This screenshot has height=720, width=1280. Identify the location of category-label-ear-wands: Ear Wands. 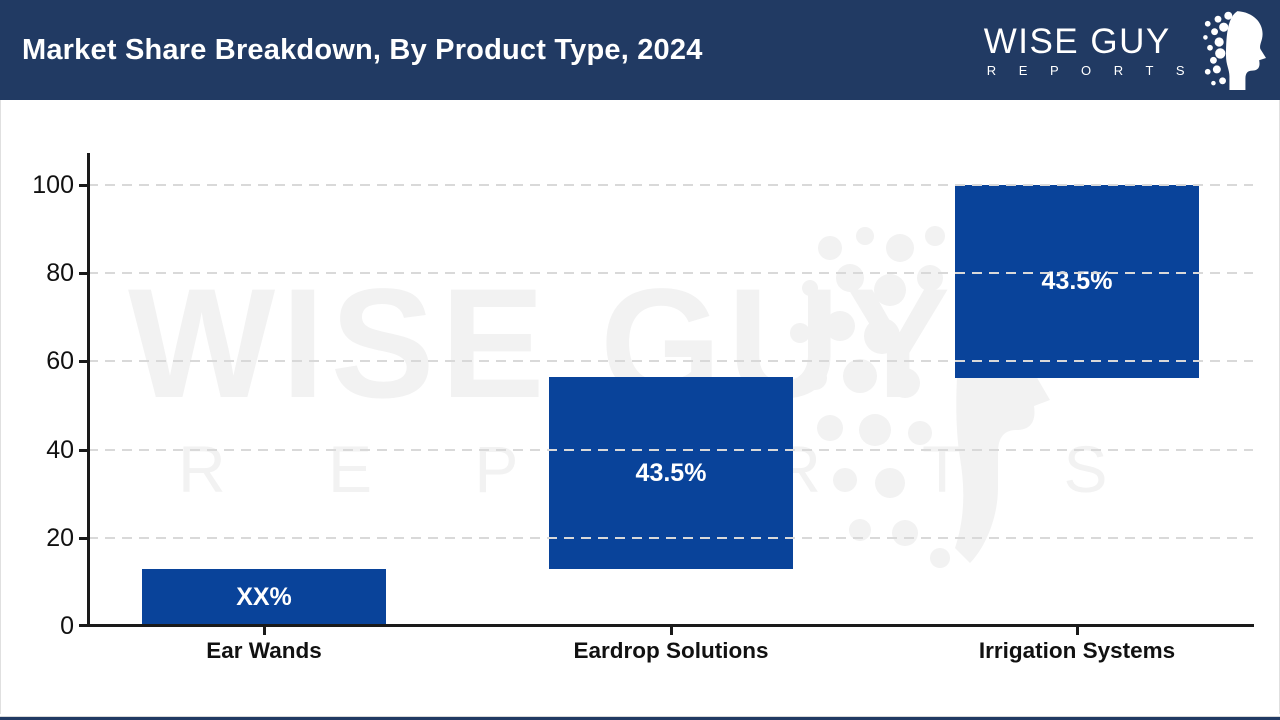
(264, 650).